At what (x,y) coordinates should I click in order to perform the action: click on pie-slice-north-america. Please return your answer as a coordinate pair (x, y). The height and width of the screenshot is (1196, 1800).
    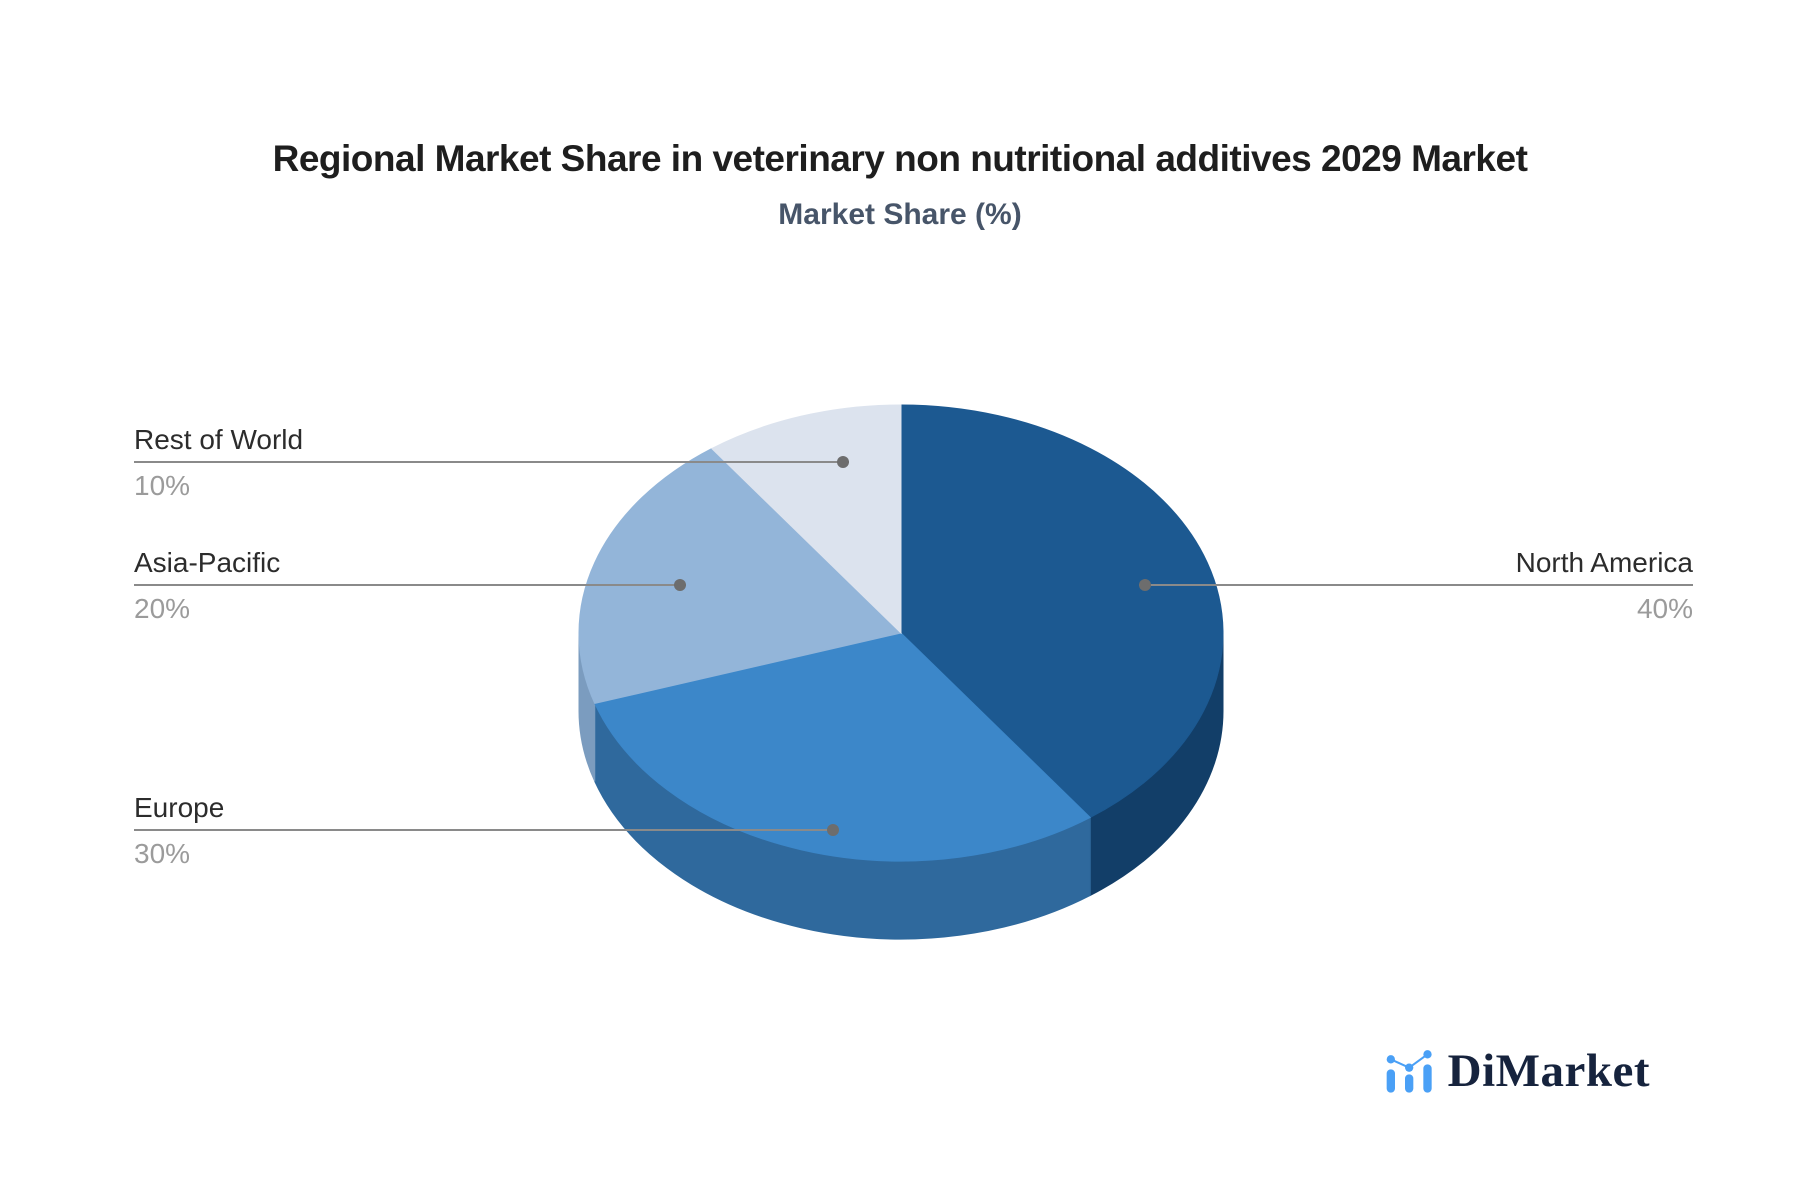
    Looking at the image, I should click on (1062, 611).